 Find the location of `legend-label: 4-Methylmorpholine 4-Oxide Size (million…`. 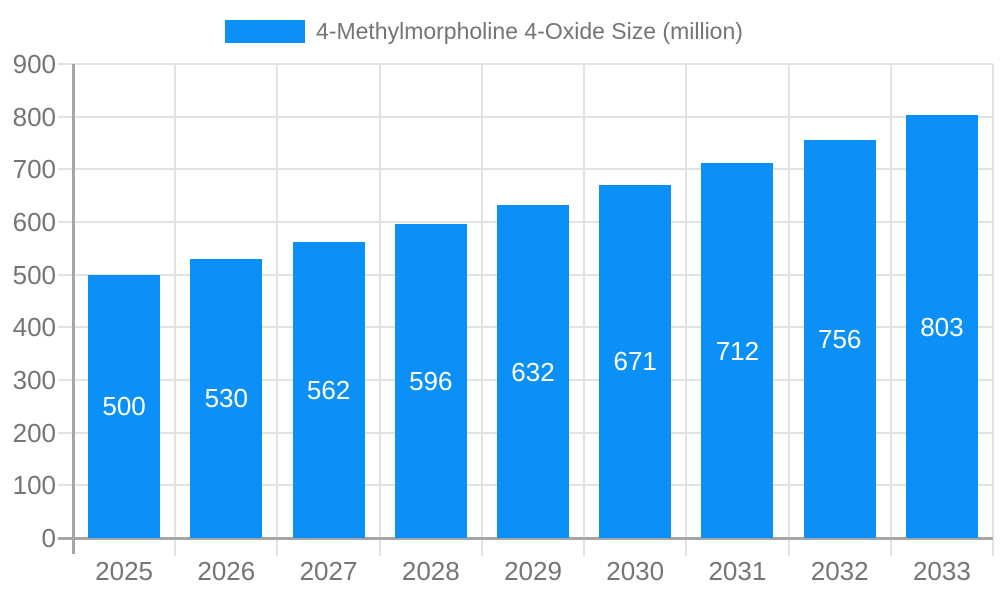

legend-label: 4-Methylmorpholine 4-Oxide Size (million… is located at coordinates (529, 31).